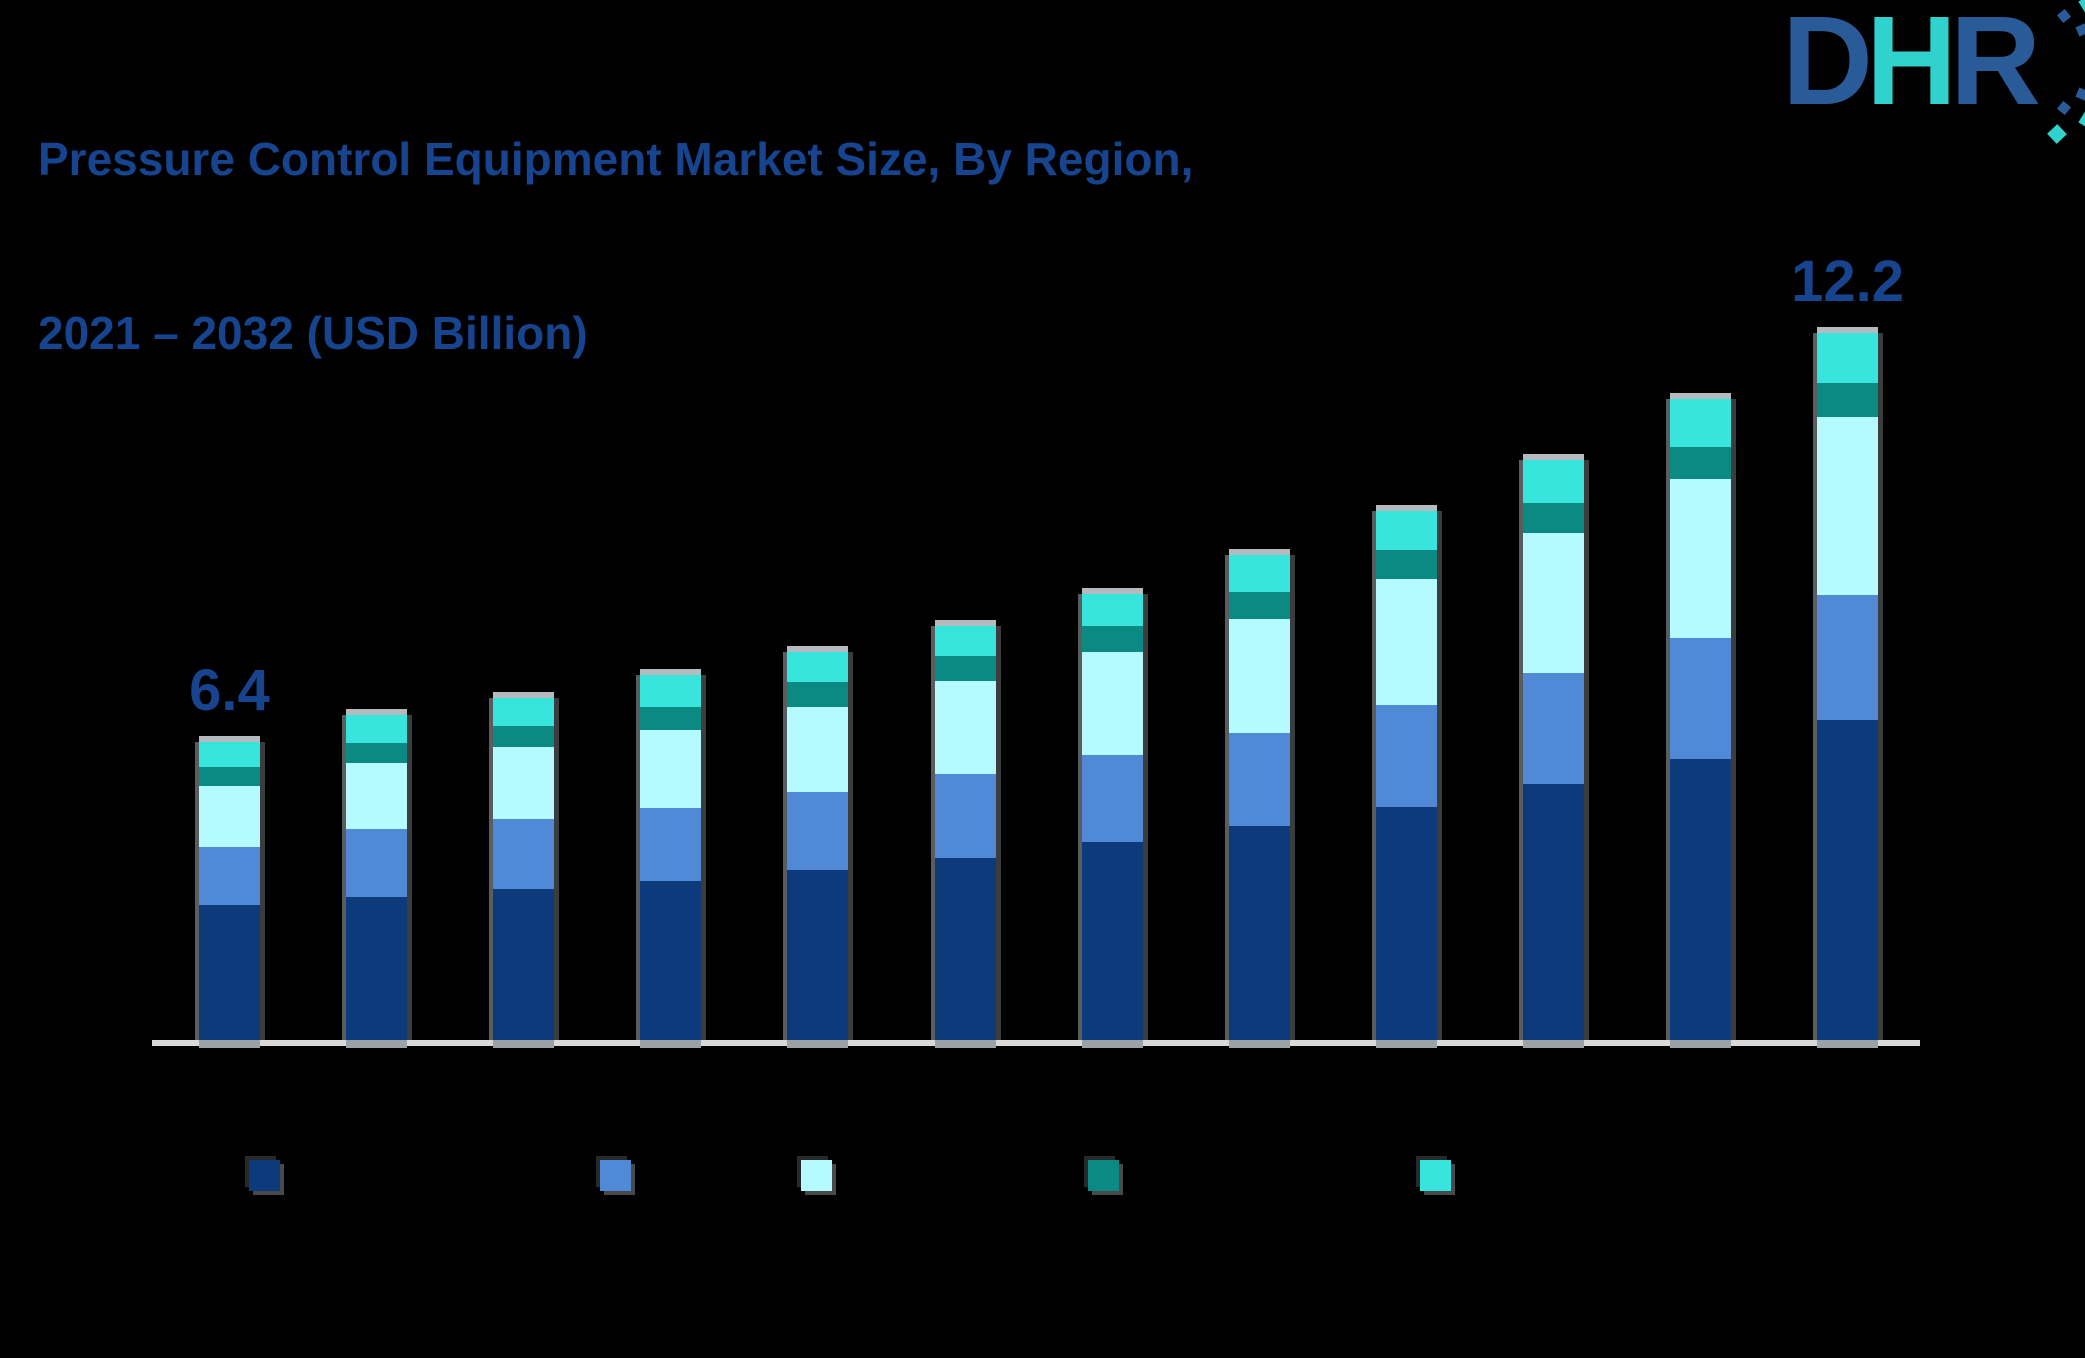  I want to click on bar-2024, so click(671, 858).